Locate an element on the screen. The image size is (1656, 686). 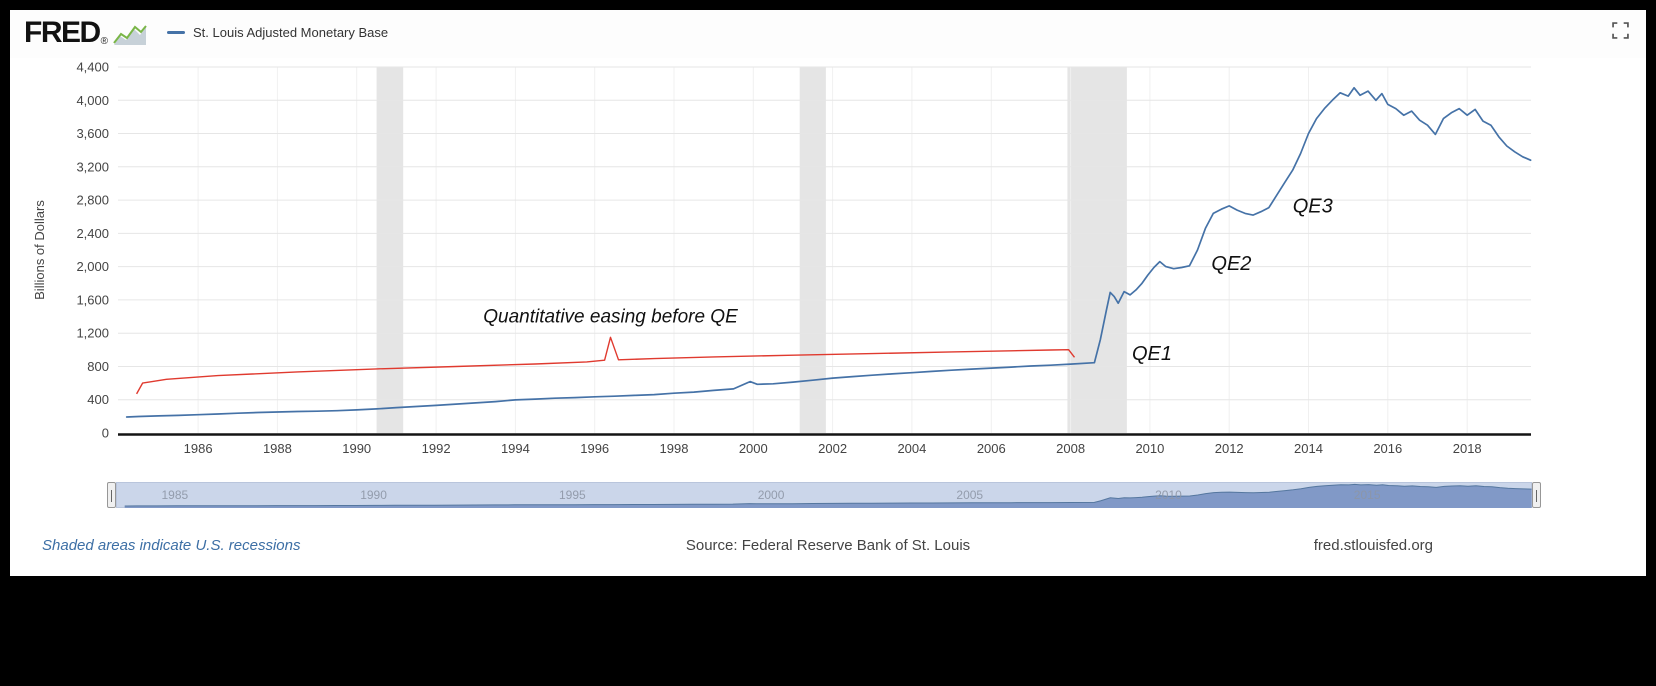
slider-year-label: 2005 is located at coordinates (969, 495).